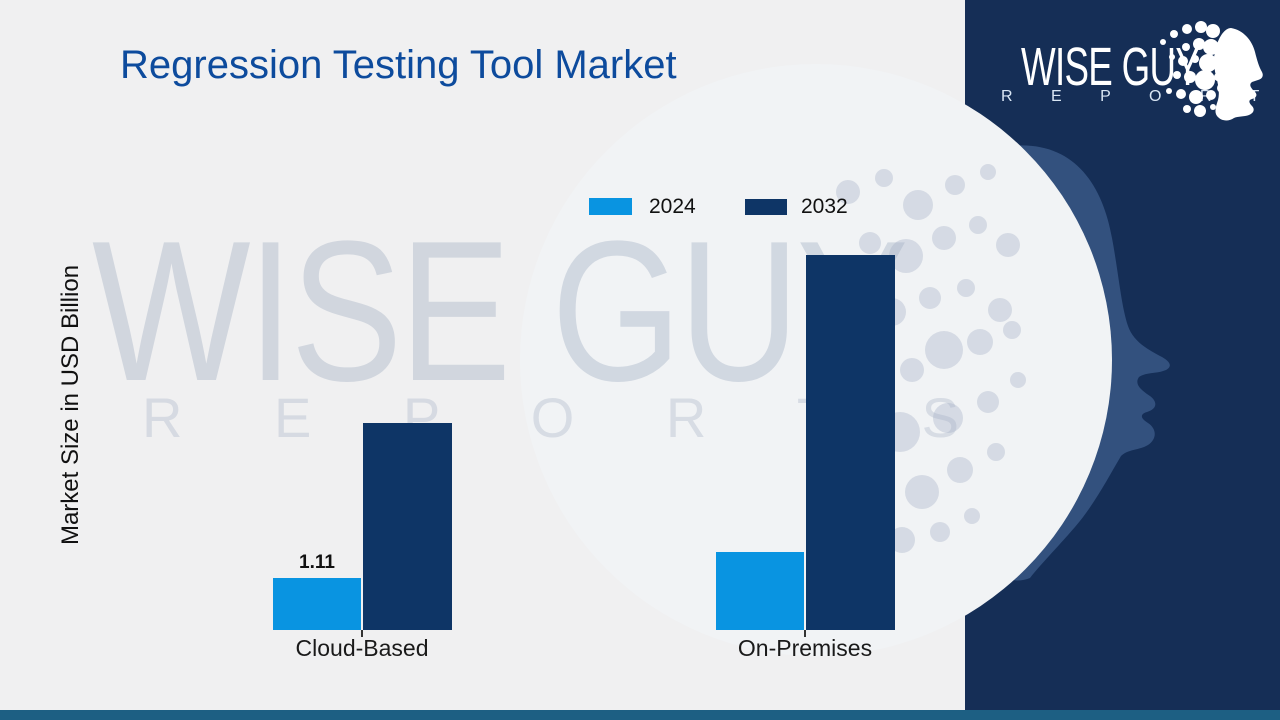 The width and height of the screenshot is (1280, 720). Describe the element at coordinates (760, 591) in the screenshot. I see `bar-on-premises-2024` at that location.